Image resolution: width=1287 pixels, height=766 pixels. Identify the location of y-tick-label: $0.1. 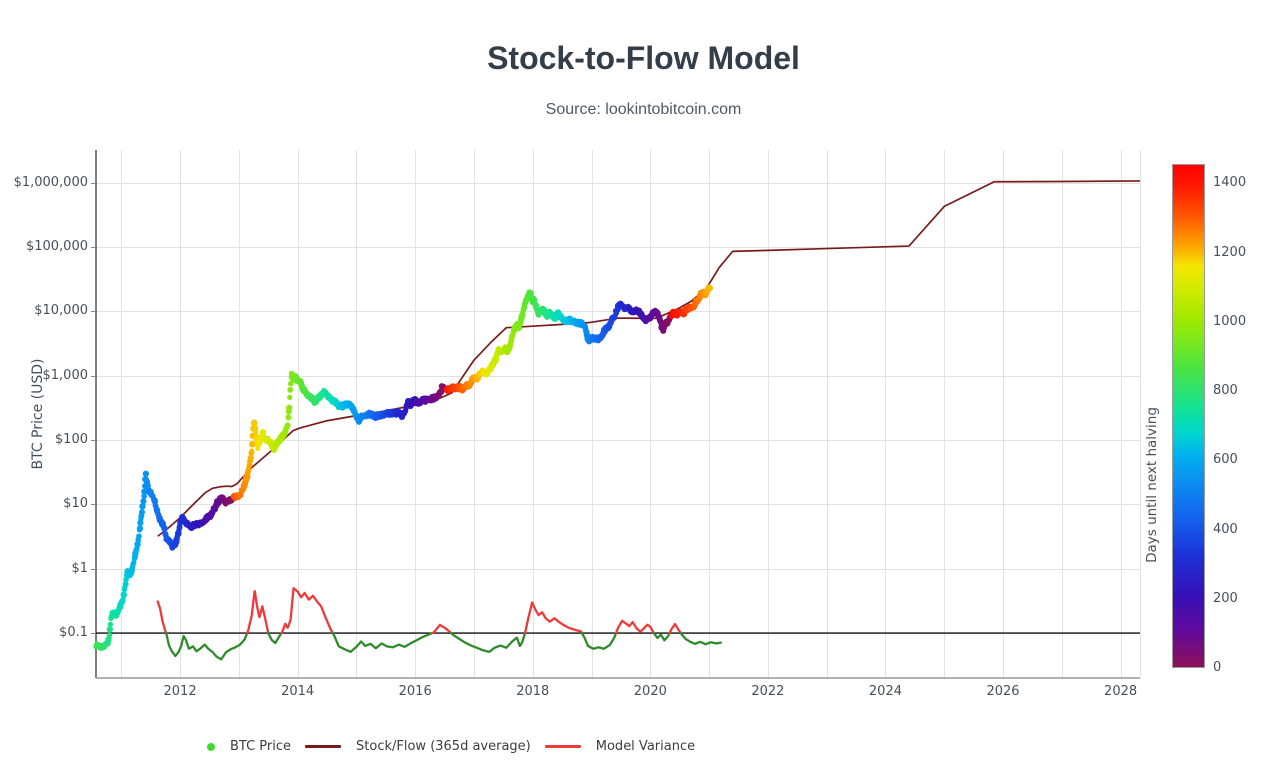
(73, 633).